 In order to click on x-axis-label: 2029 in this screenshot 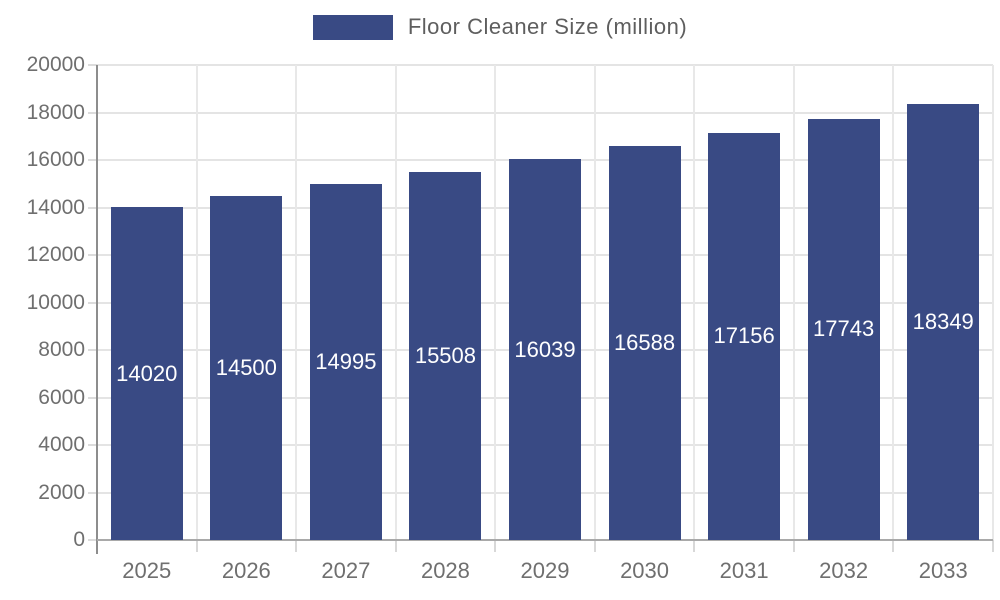, I will do `click(545, 570)`.